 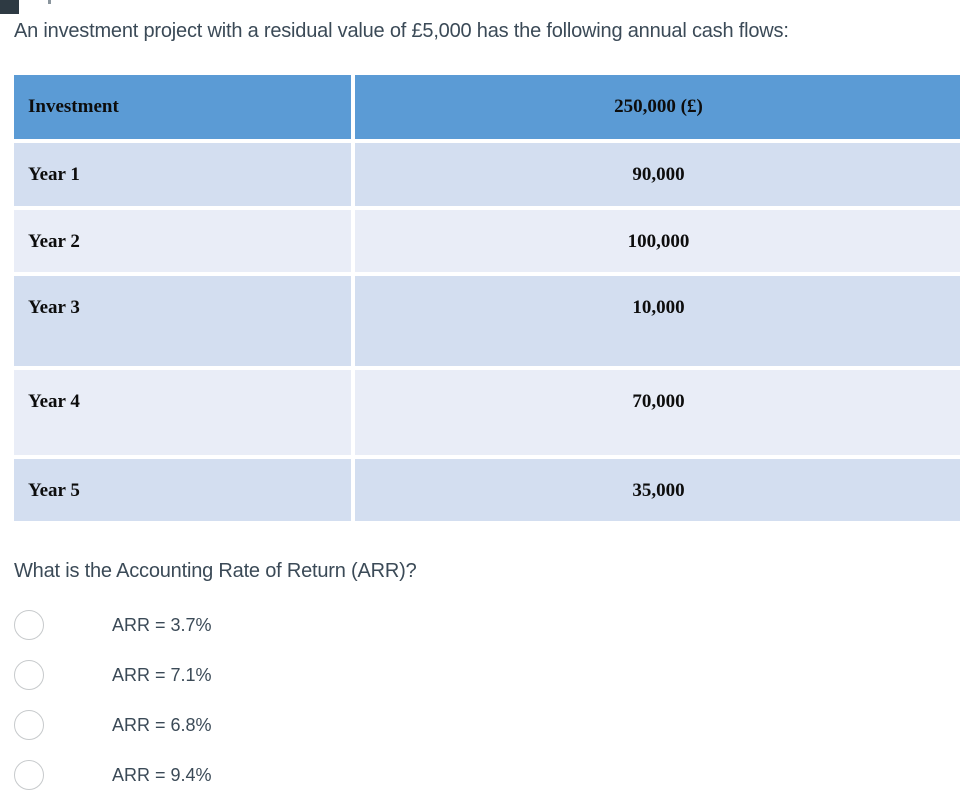 What do you see at coordinates (657, 321) in the screenshot?
I see `row-value: 10,000` at bounding box center [657, 321].